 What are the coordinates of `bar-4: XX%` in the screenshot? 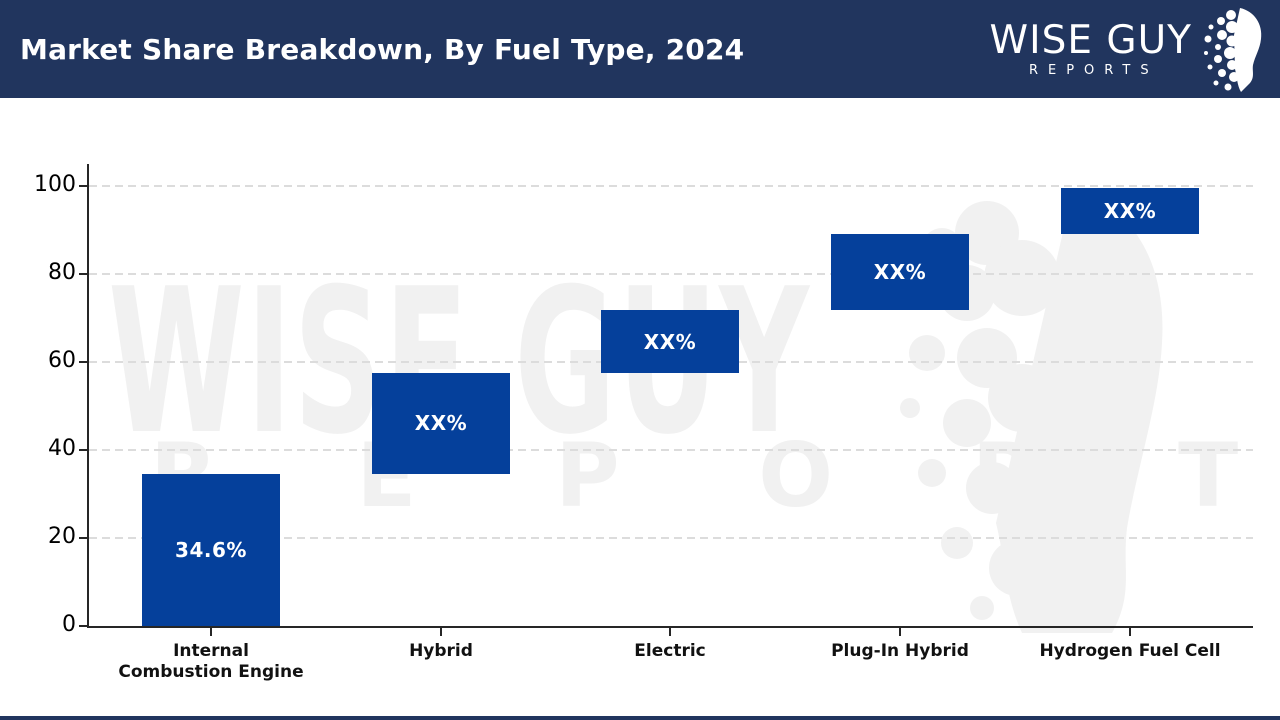 It's located at (900, 272).